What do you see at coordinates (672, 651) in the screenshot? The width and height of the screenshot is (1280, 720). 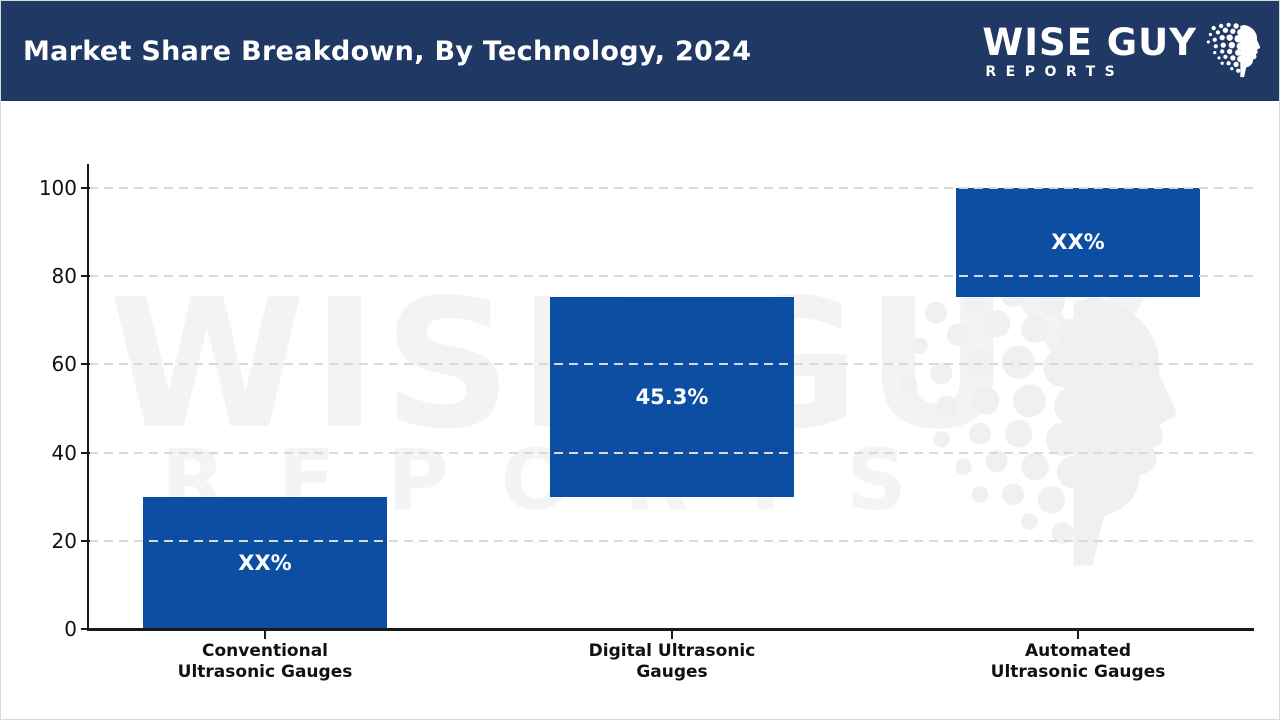 I see `x-category-line: Digital Ultrasonic` at bounding box center [672, 651].